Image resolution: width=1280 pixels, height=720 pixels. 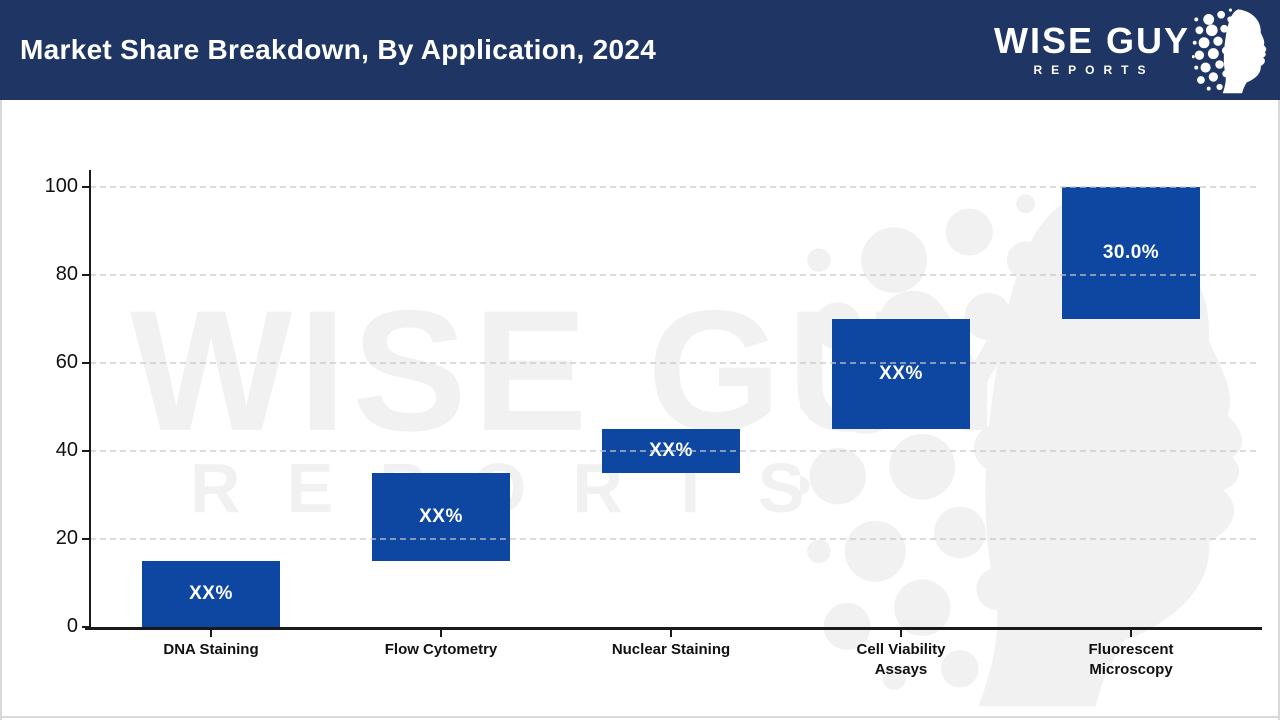 I want to click on x-category-label-line: Nuclear Staining, so click(x=671, y=649).